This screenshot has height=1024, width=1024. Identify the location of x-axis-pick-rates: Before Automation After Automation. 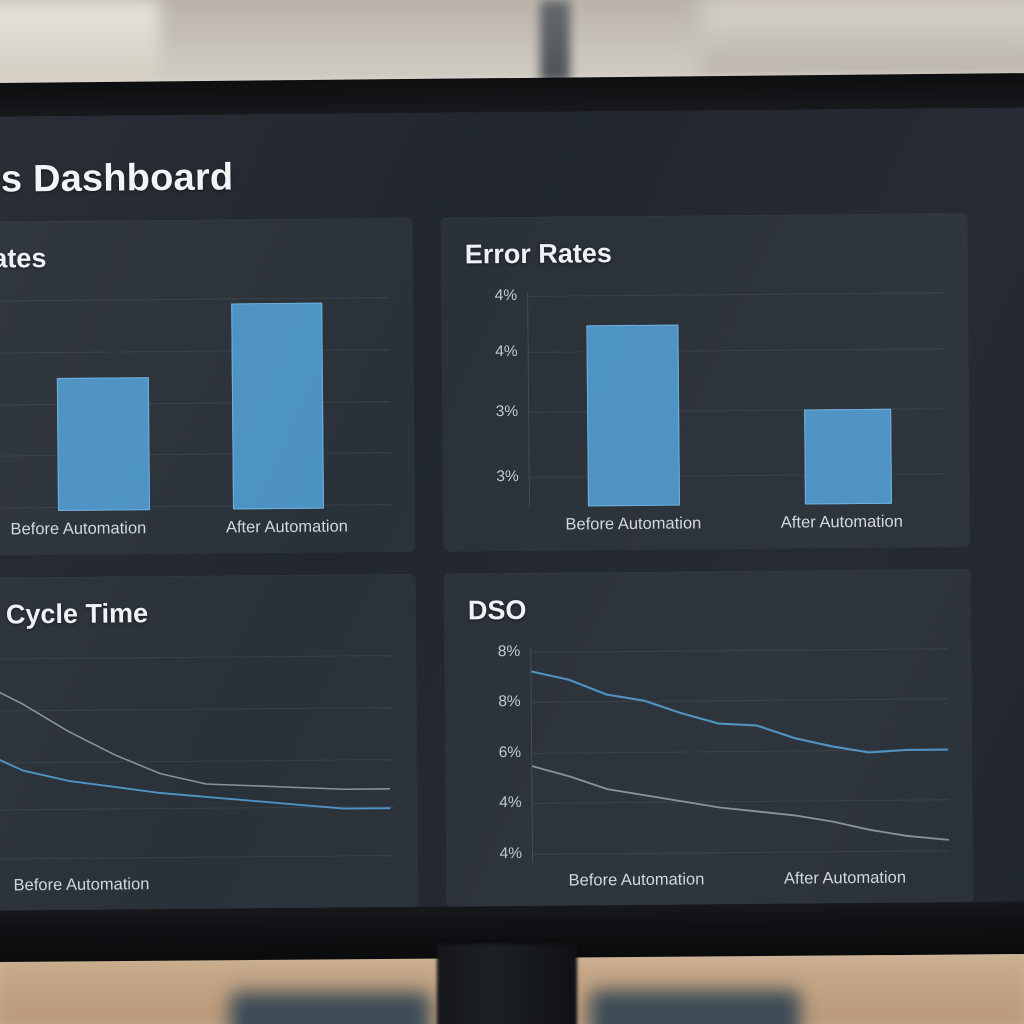
(195, 524).